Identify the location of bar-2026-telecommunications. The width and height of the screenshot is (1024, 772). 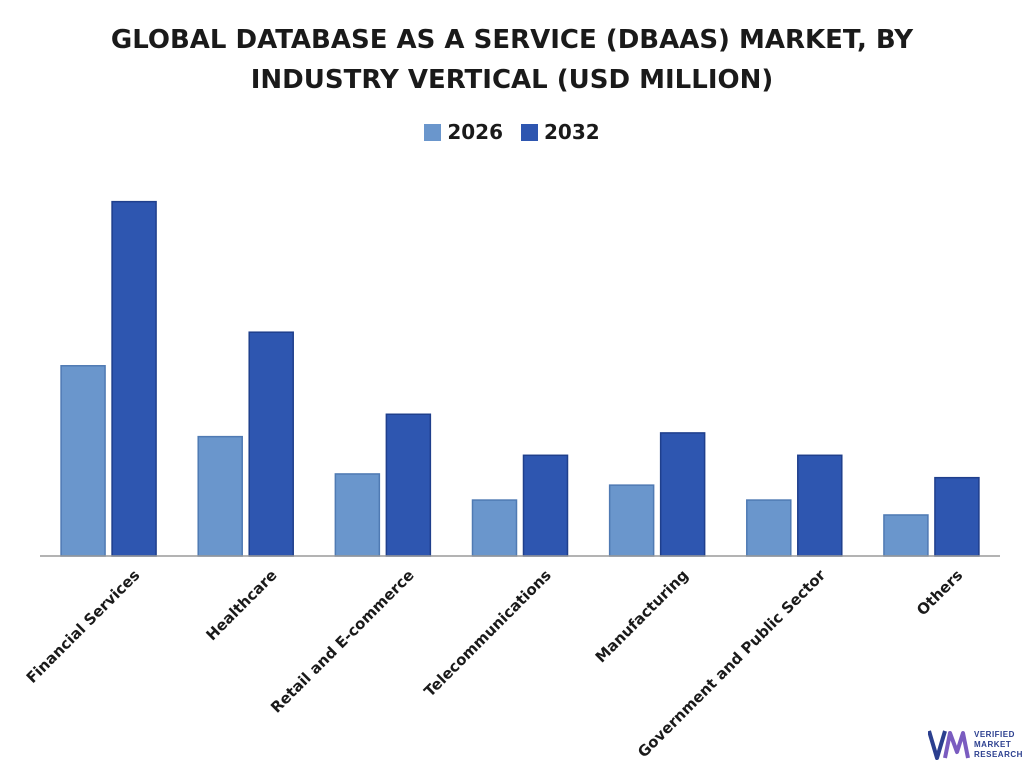
(494, 528).